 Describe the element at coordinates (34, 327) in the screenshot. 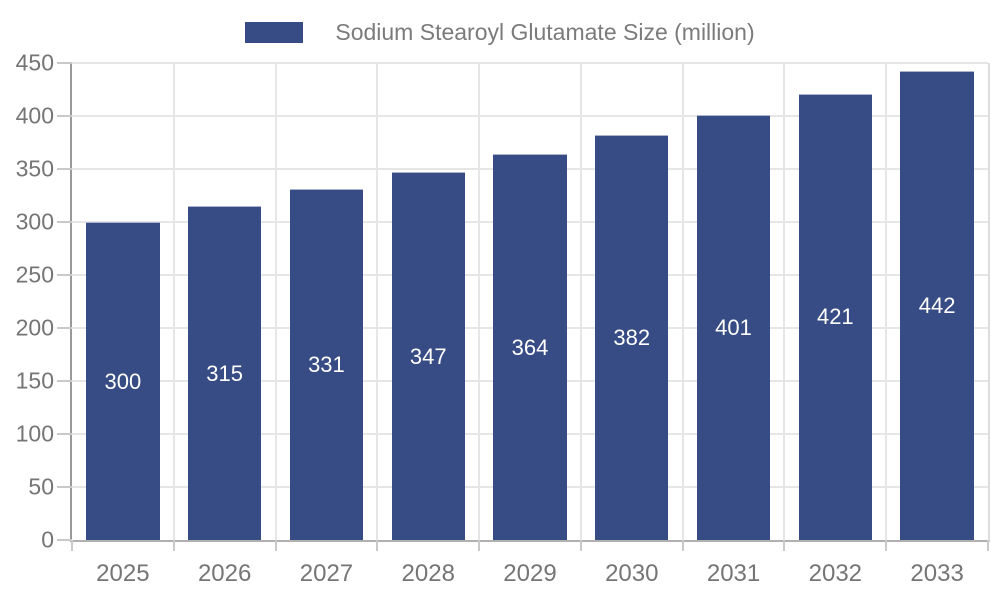

I see `y-tick-label: 200` at that location.